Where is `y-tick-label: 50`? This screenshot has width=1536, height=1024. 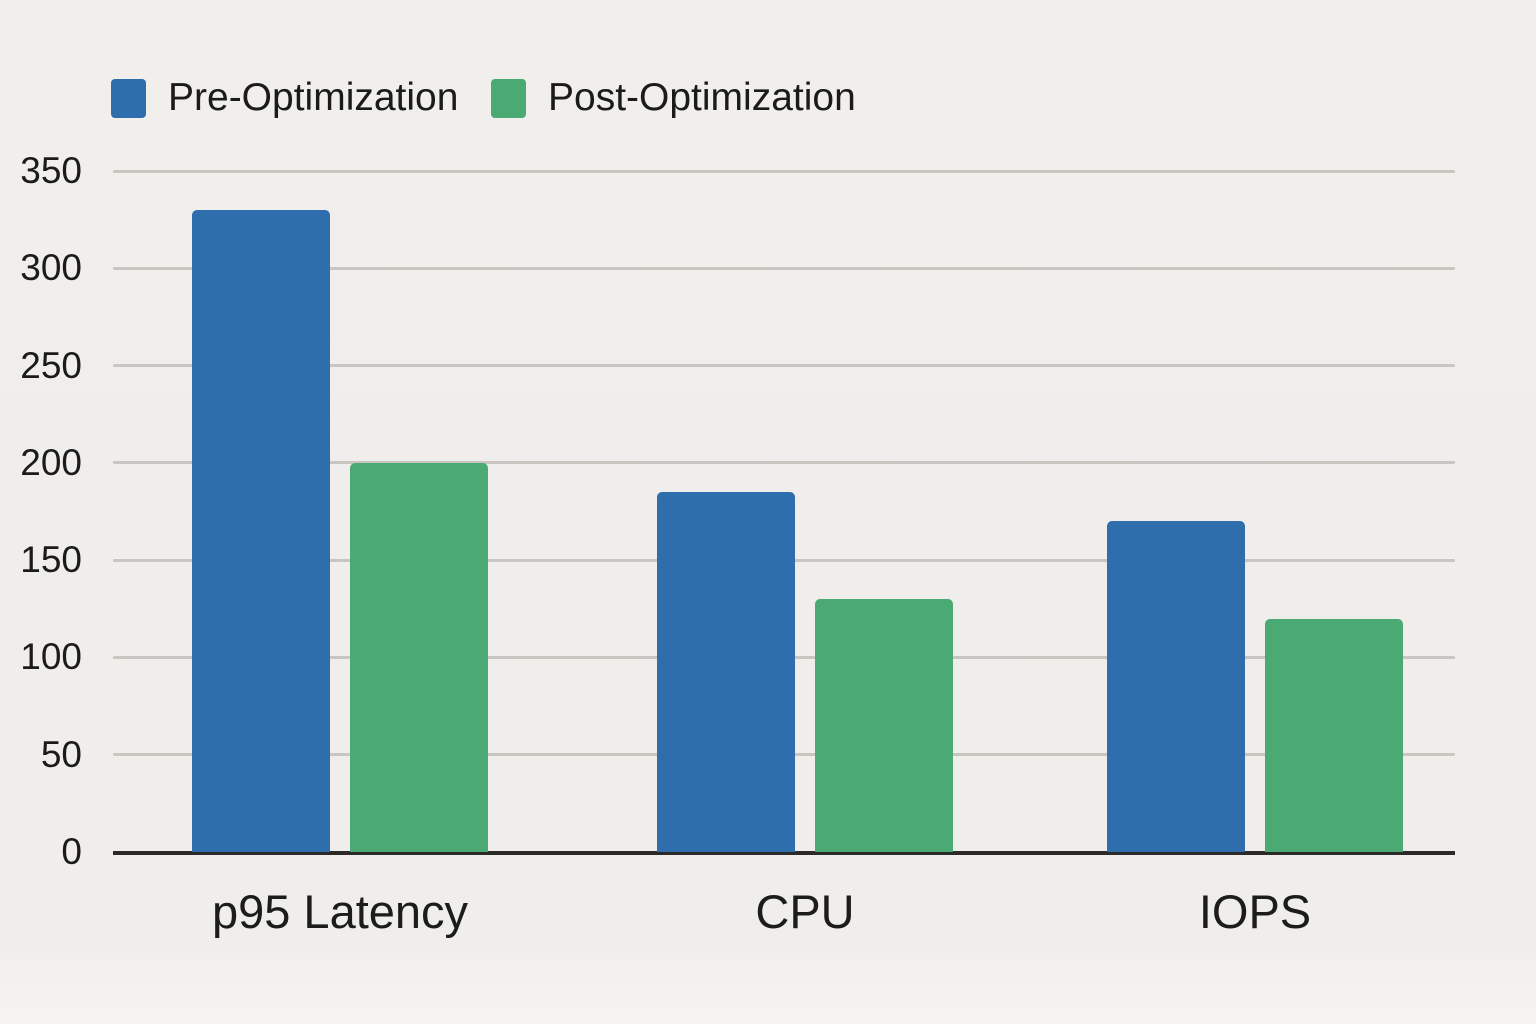 y-tick-label: 50 is located at coordinates (61, 754).